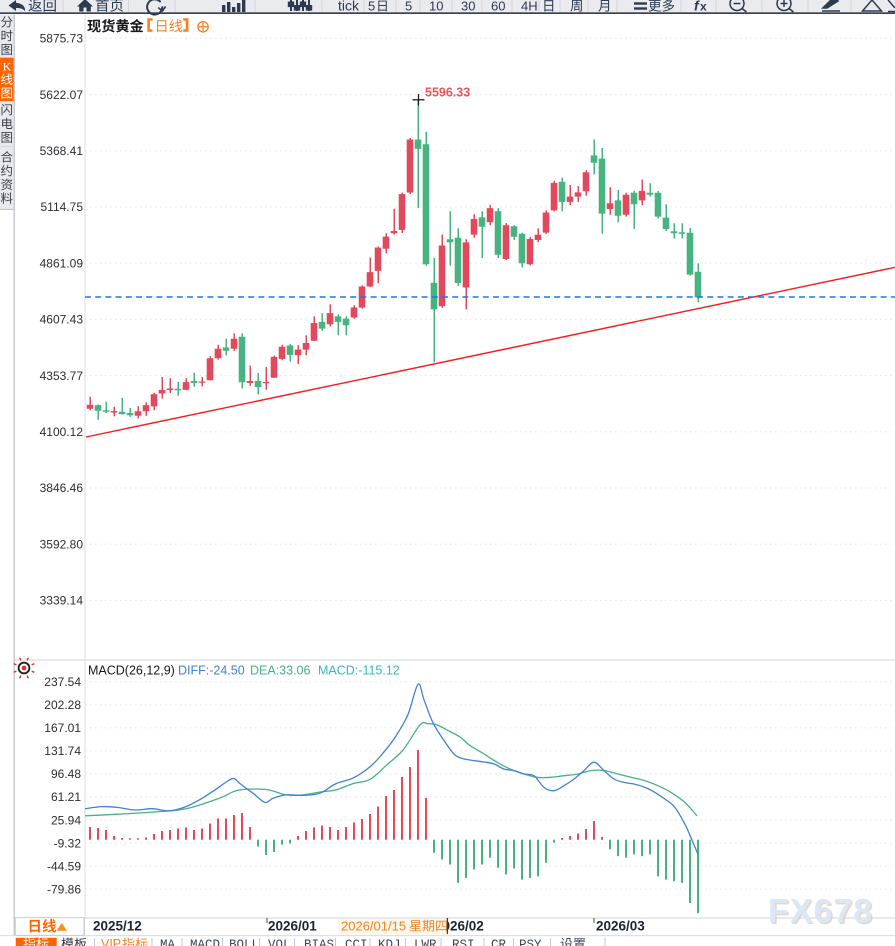 This screenshot has width=895, height=946. Describe the element at coordinates (468, 7) in the screenshot. I see `svg-text: 30` at that location.